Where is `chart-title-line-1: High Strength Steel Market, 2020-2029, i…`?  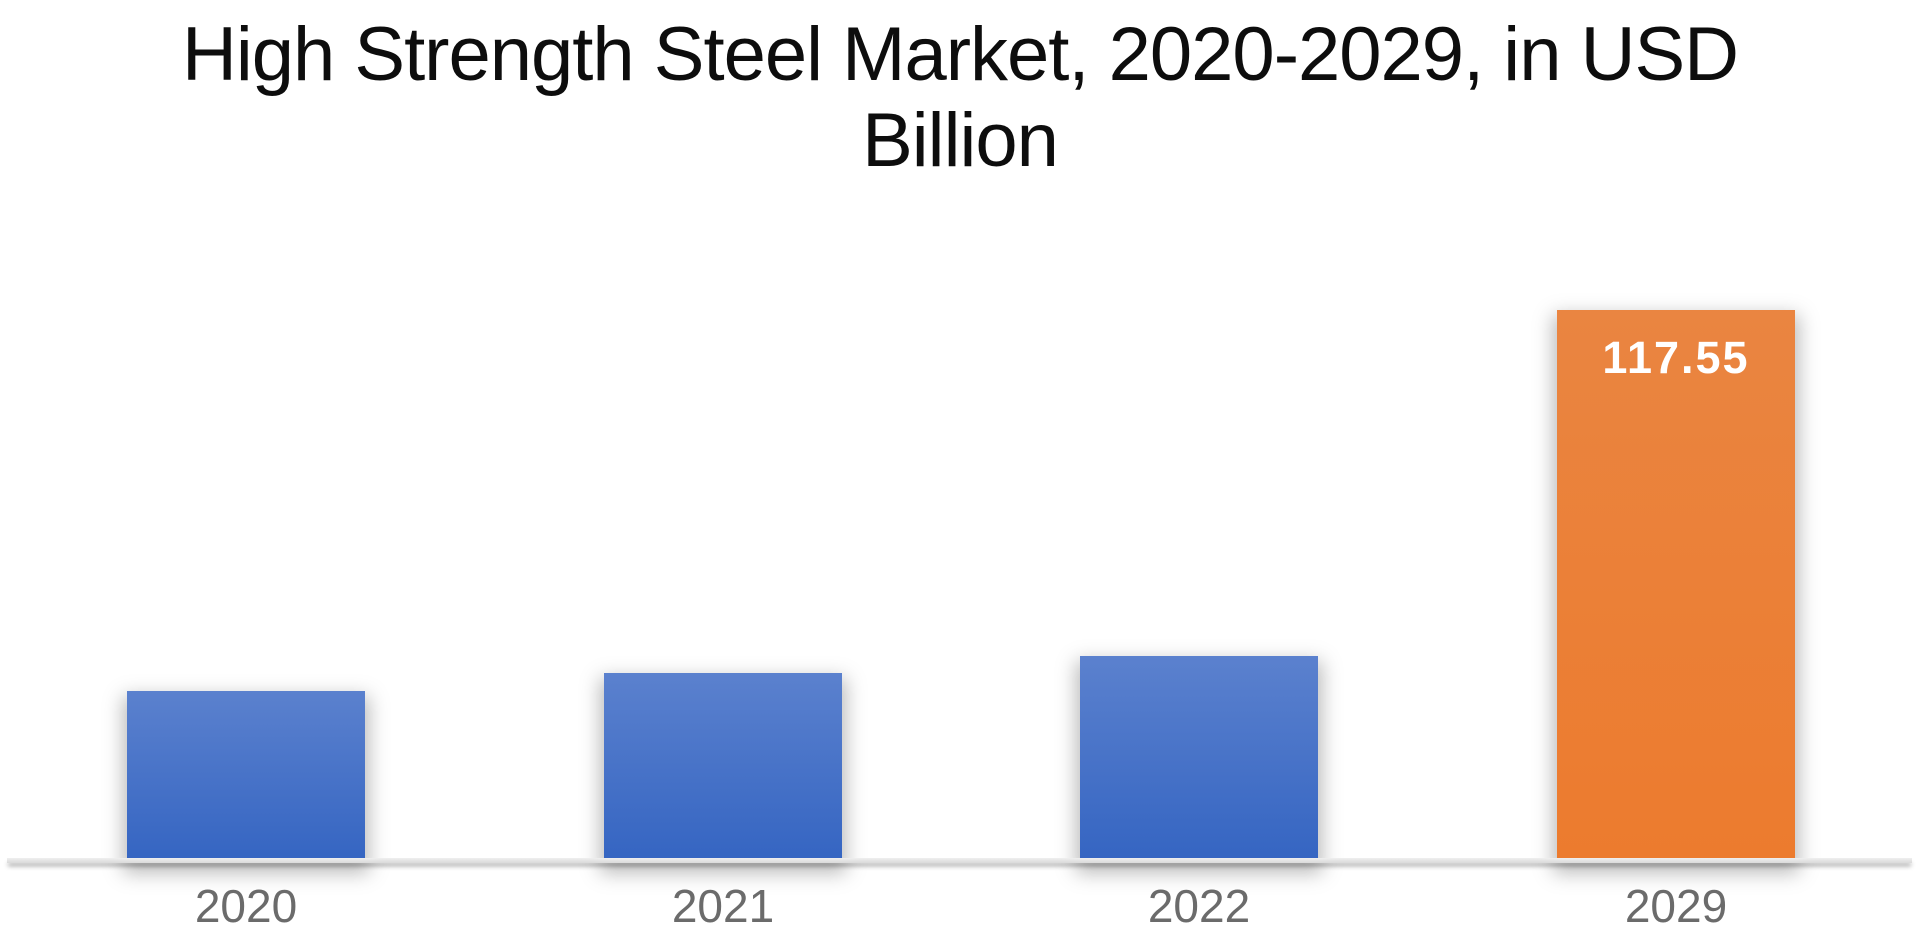 chart-title-line-1: High Strength Steel Market, 2020-2029, i… is located at coordinates (960, 54).